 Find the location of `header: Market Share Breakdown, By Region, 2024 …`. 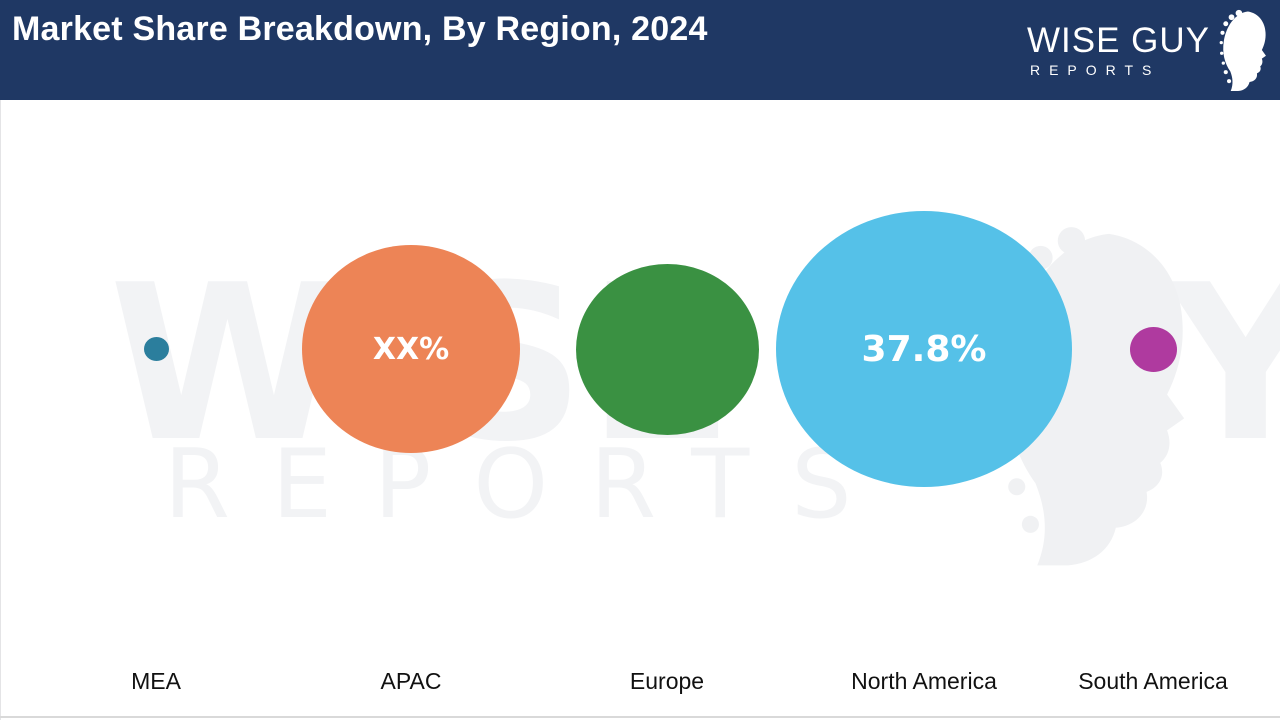

header: Market Share Breakdown, By Region, 2024 … is located at coordinates (640, 50).